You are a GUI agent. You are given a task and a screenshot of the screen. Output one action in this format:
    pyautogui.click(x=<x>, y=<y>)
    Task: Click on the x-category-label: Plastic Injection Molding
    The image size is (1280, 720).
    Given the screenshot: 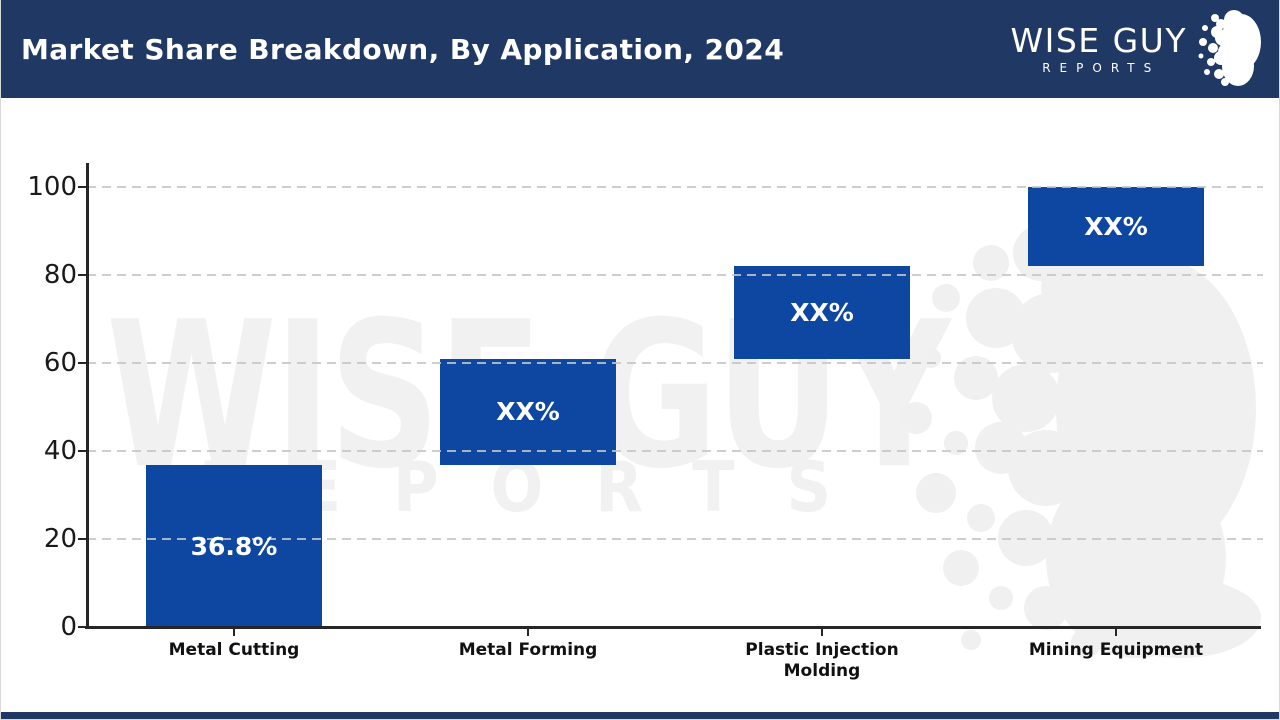 What is the action you would take?
    pyautogui.click(x=822, y=661)
    